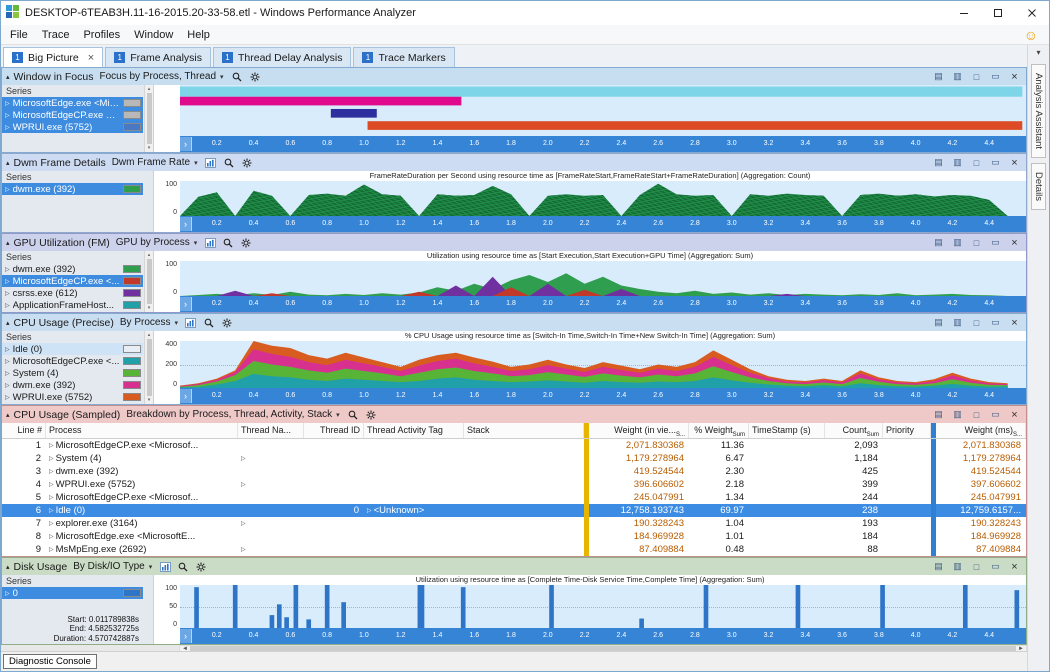 This screenshot has width=1050, height=672. Describe the element at coordinates (19, 34) in the screenshot. I see `menu-file: File` at that location.